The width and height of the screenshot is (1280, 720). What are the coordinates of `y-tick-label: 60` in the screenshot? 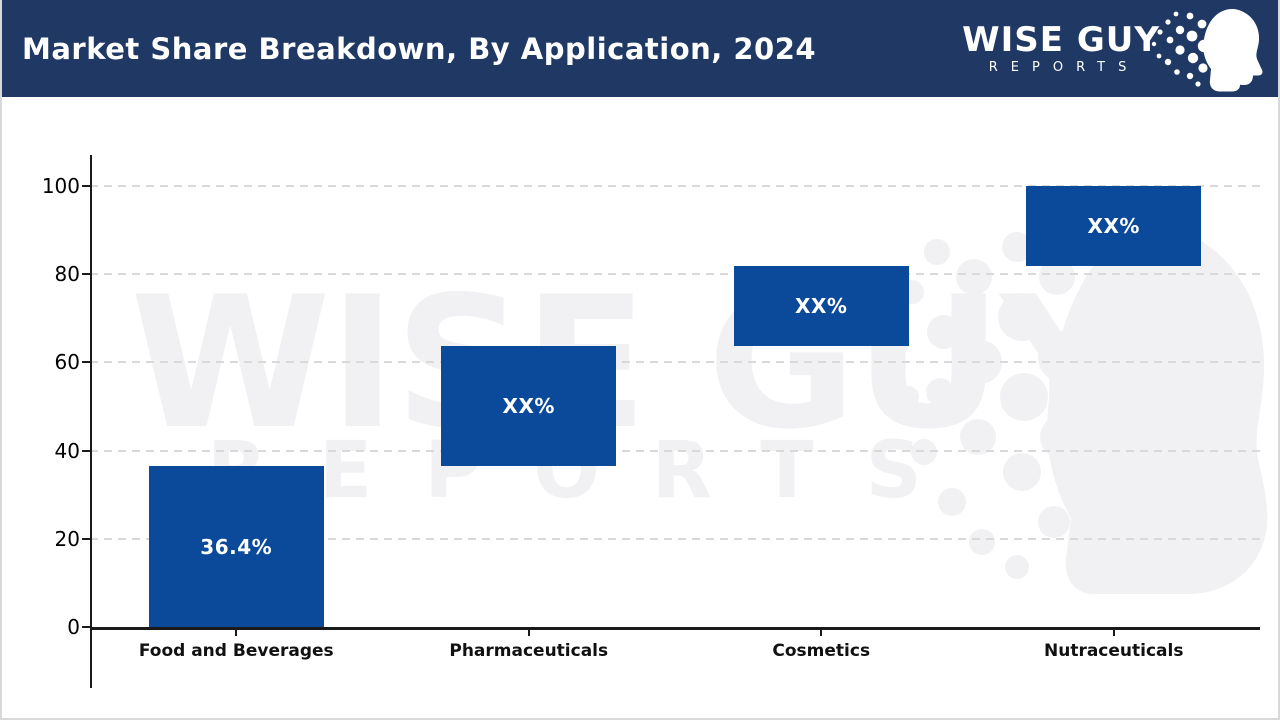 It's located at (67, 362).